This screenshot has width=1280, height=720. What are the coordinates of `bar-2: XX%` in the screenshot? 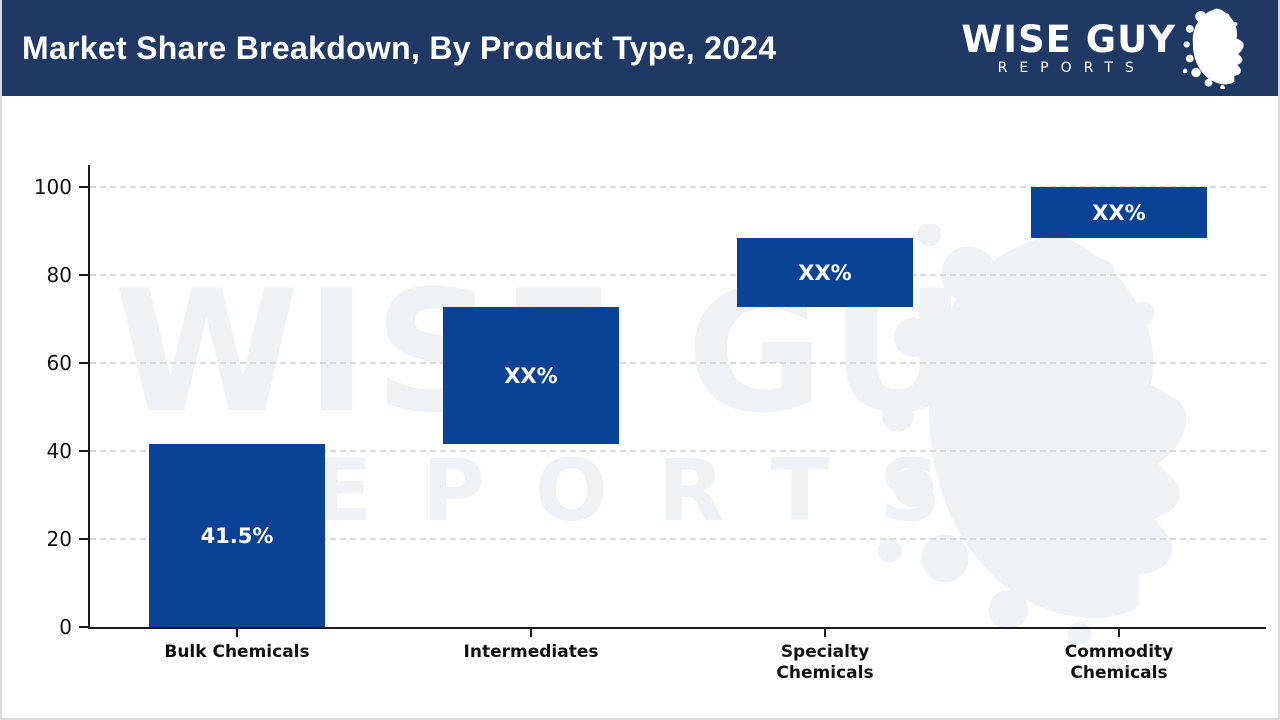 It's located at (531, 376).